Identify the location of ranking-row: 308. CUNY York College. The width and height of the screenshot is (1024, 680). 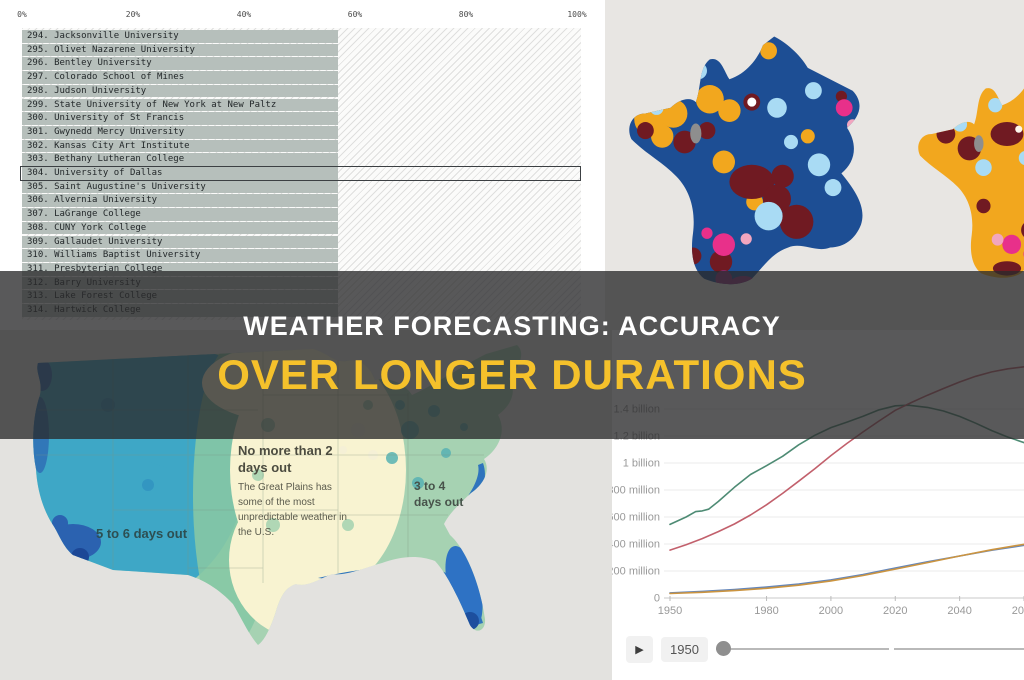
(180, 228).